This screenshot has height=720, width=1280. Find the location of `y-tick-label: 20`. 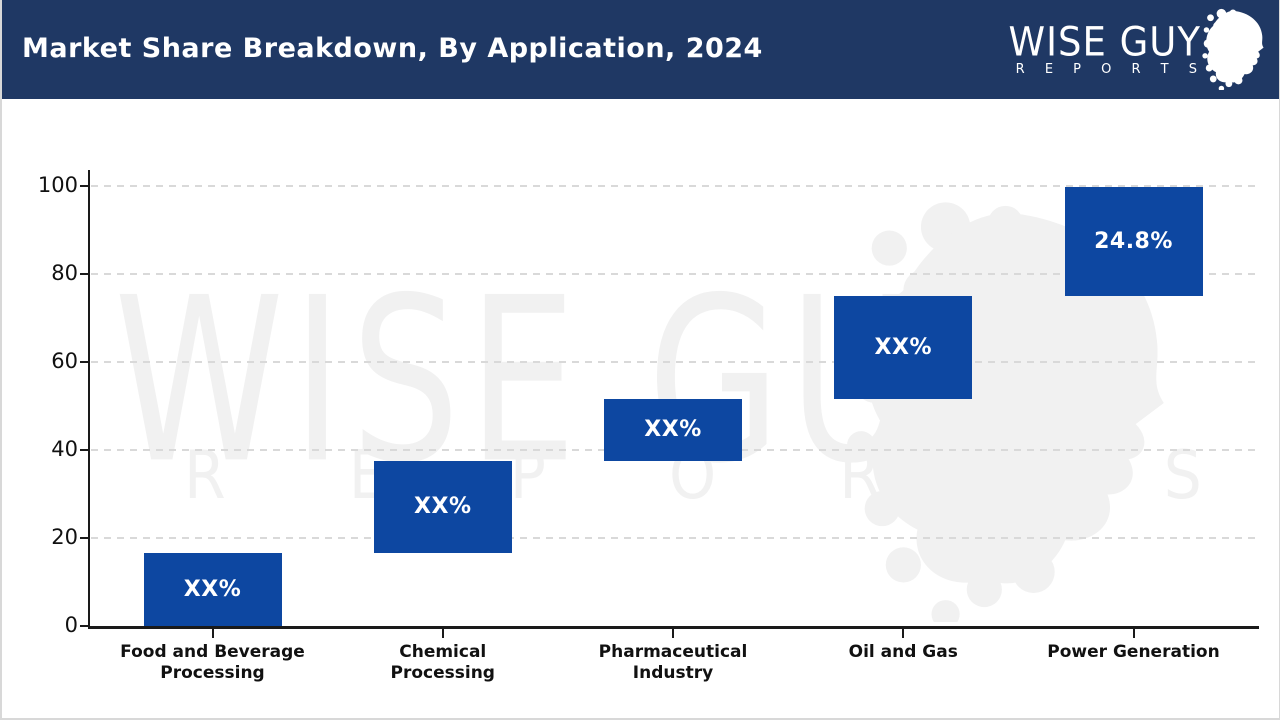

y-tick-label: 20 is located at coordinates (64, 537).